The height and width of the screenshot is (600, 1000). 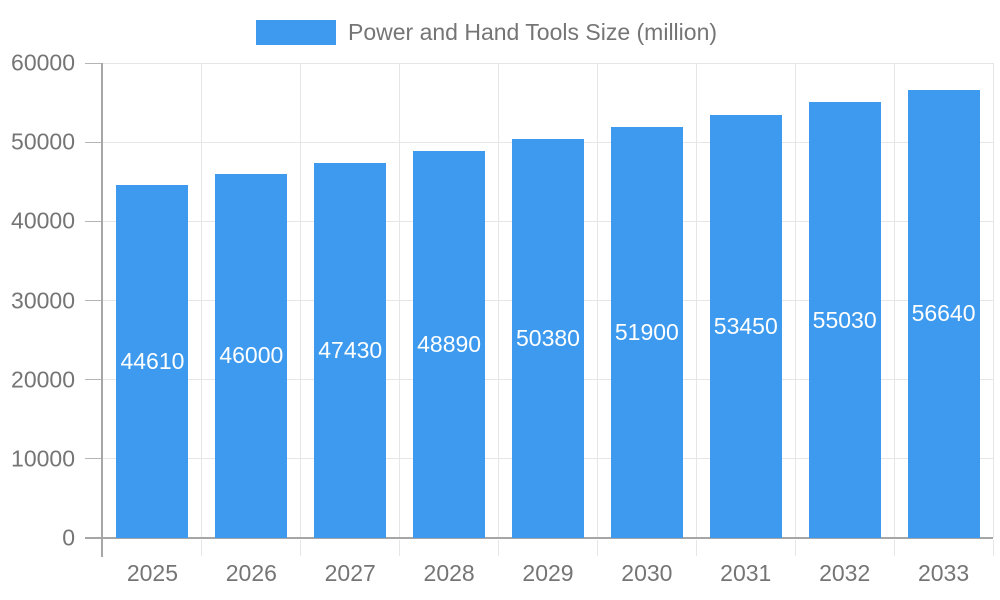 I want to click on bar: 55030, so click(x=844, y=320).